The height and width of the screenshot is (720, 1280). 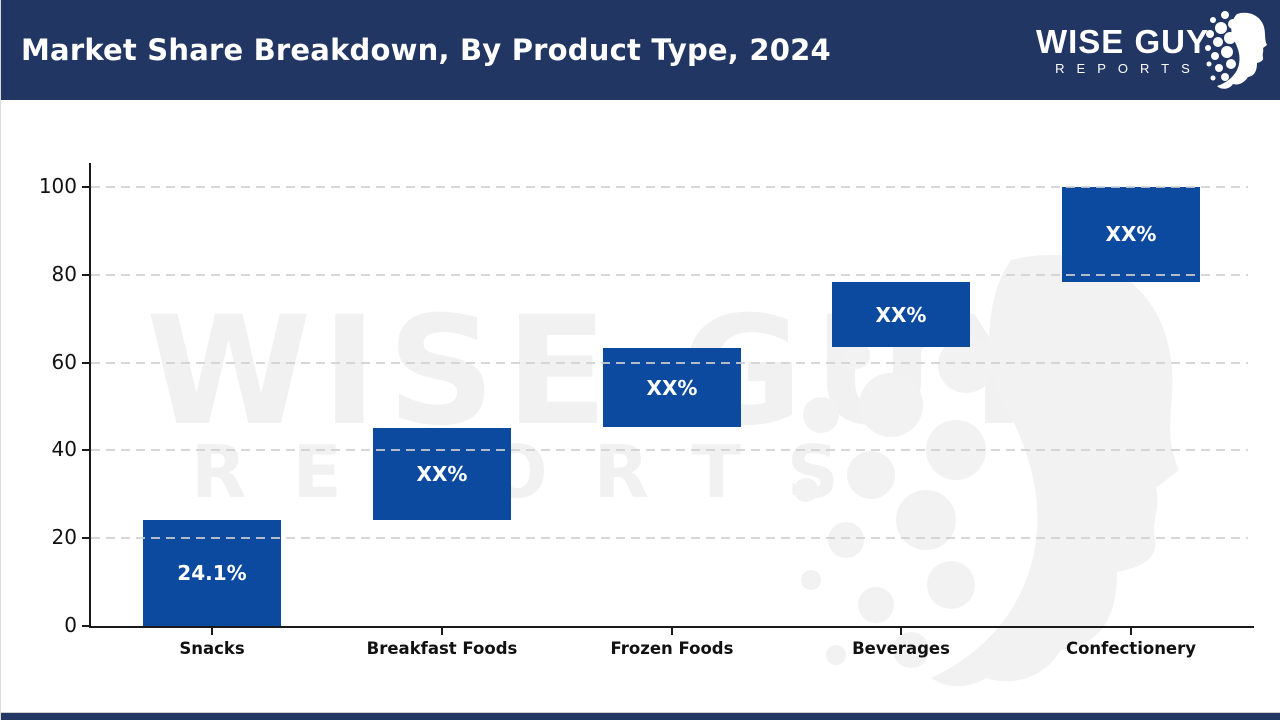 What do you see at coordinates (538, 472) in the screenshot?
I see `watermark-reports: REPORTS` at bounding box center [538, 472].